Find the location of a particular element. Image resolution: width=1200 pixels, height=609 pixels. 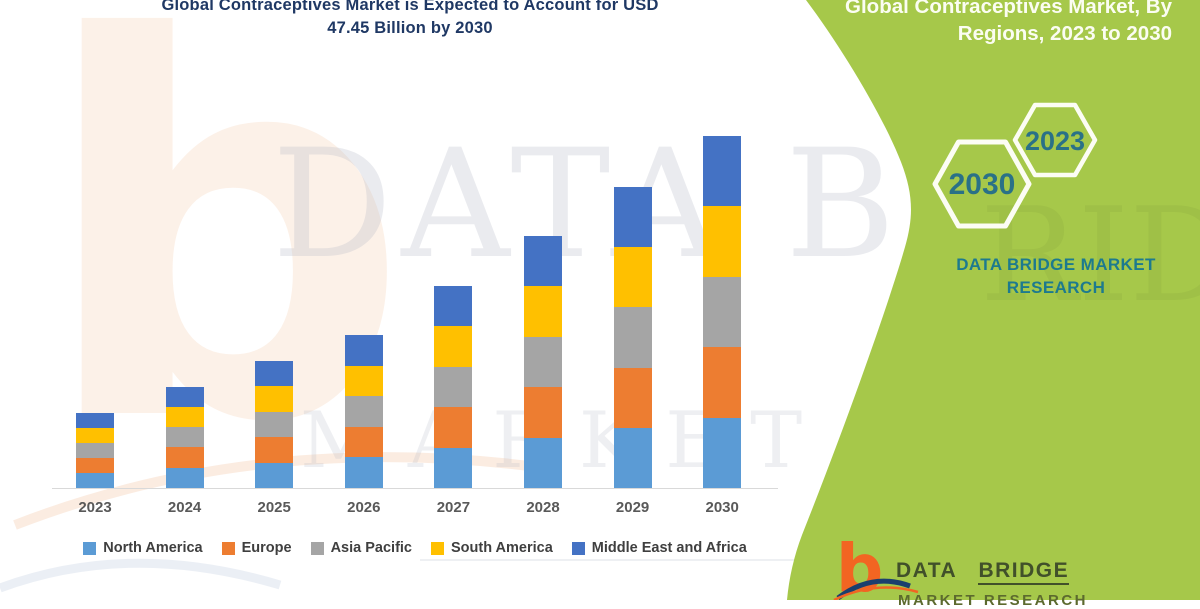

legend-item-europe: Europe is located at coordinates (256, 548).